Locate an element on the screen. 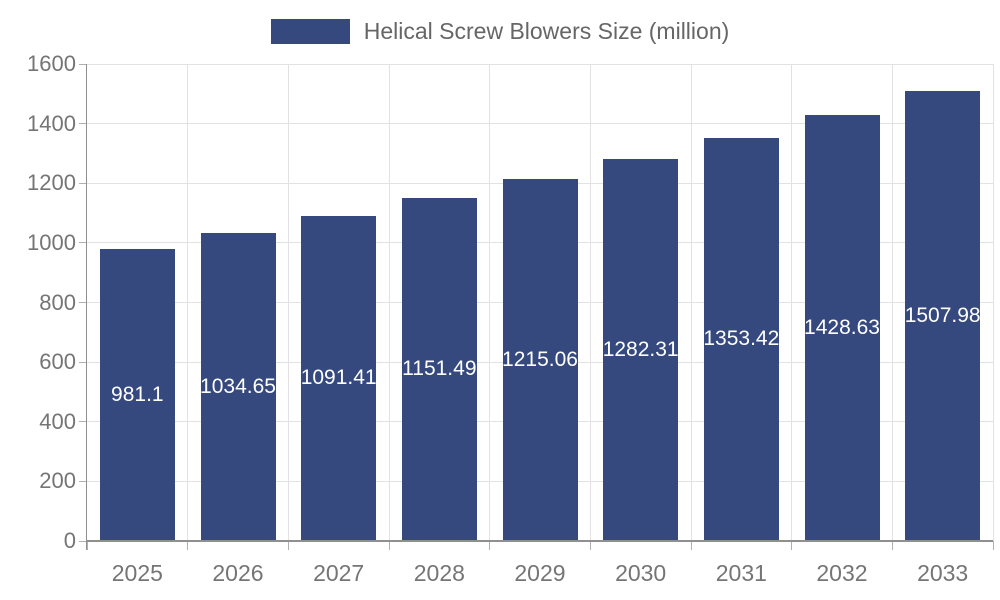 This screenshot has width=1000, height=600. bar-value-label: 1353.42 is located at coordinates (741, 339).